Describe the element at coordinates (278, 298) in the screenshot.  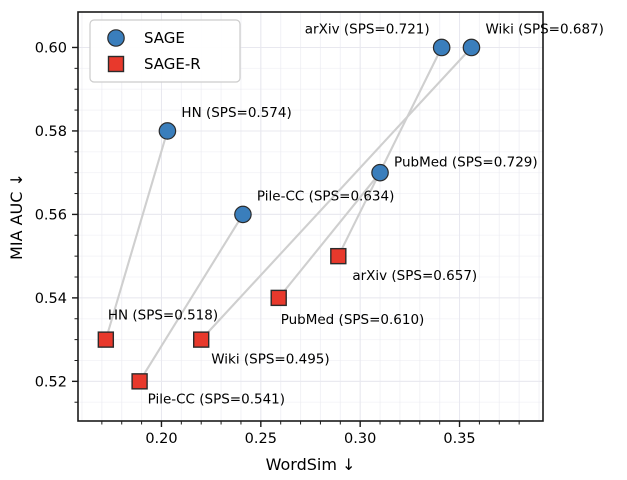
I see `marker-sage-r-pubmed` at that location.